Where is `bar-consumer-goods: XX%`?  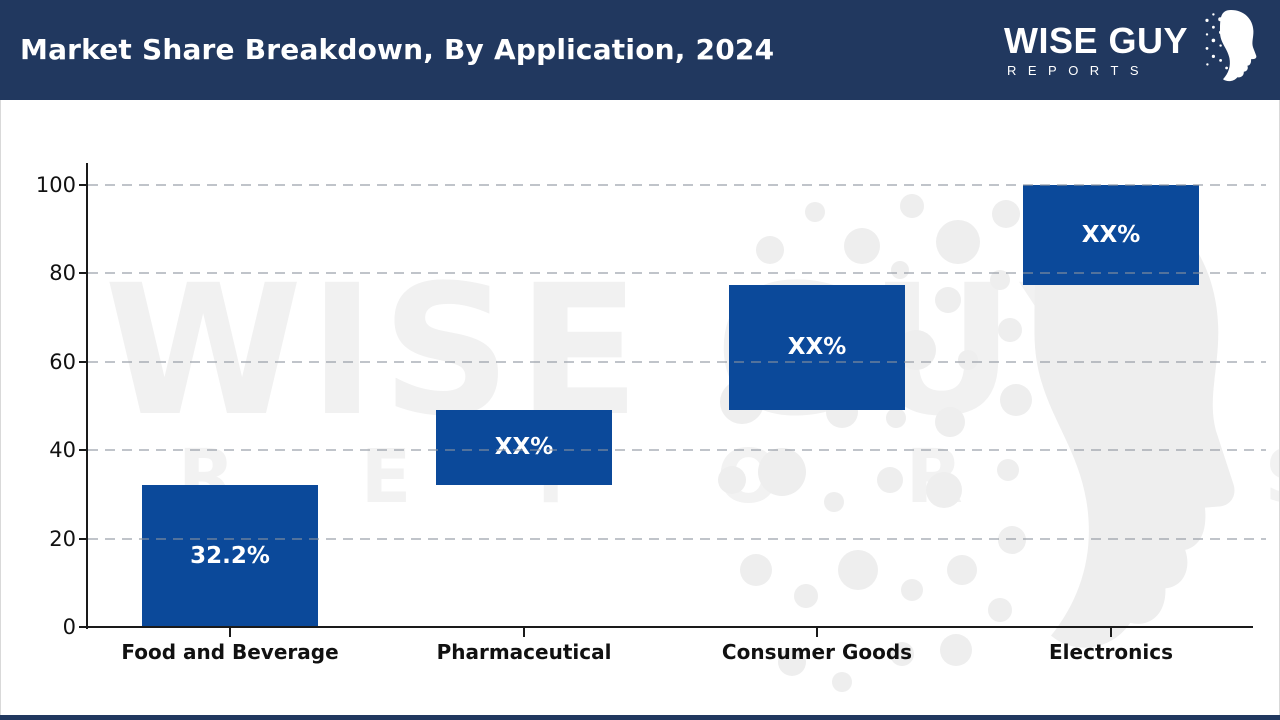
bar-consumer-goods: XX% is located at coordinates (817, 347).